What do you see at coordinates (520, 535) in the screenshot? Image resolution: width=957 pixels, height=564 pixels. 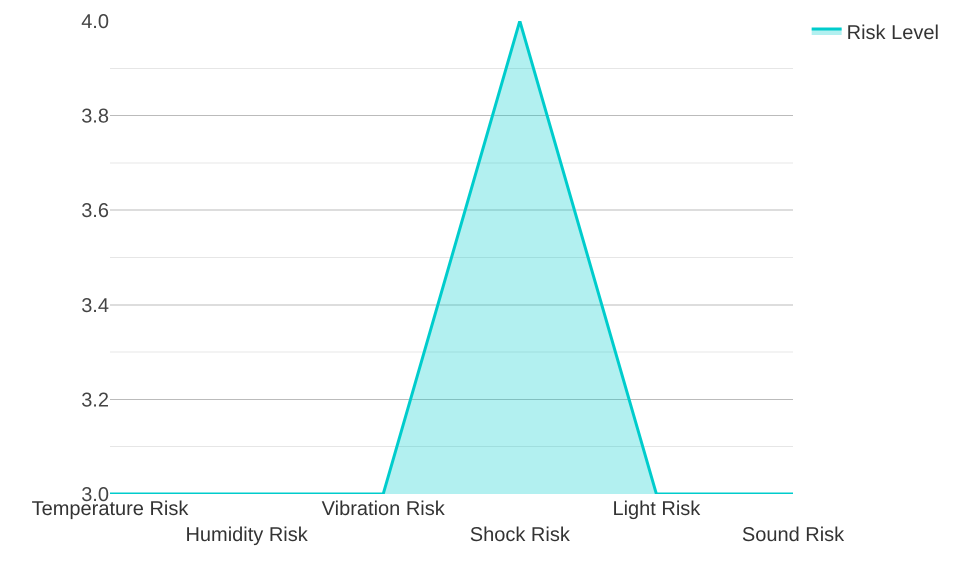 I see `x-tick-label: Shock Risk` at bounding box center [520, 535].